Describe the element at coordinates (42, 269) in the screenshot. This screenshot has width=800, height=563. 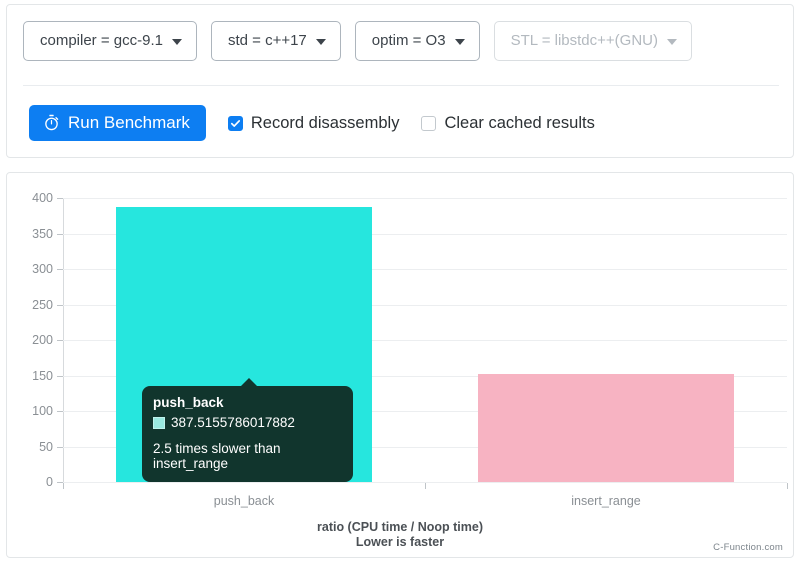
I see `y-tick-label: 300` at that location.